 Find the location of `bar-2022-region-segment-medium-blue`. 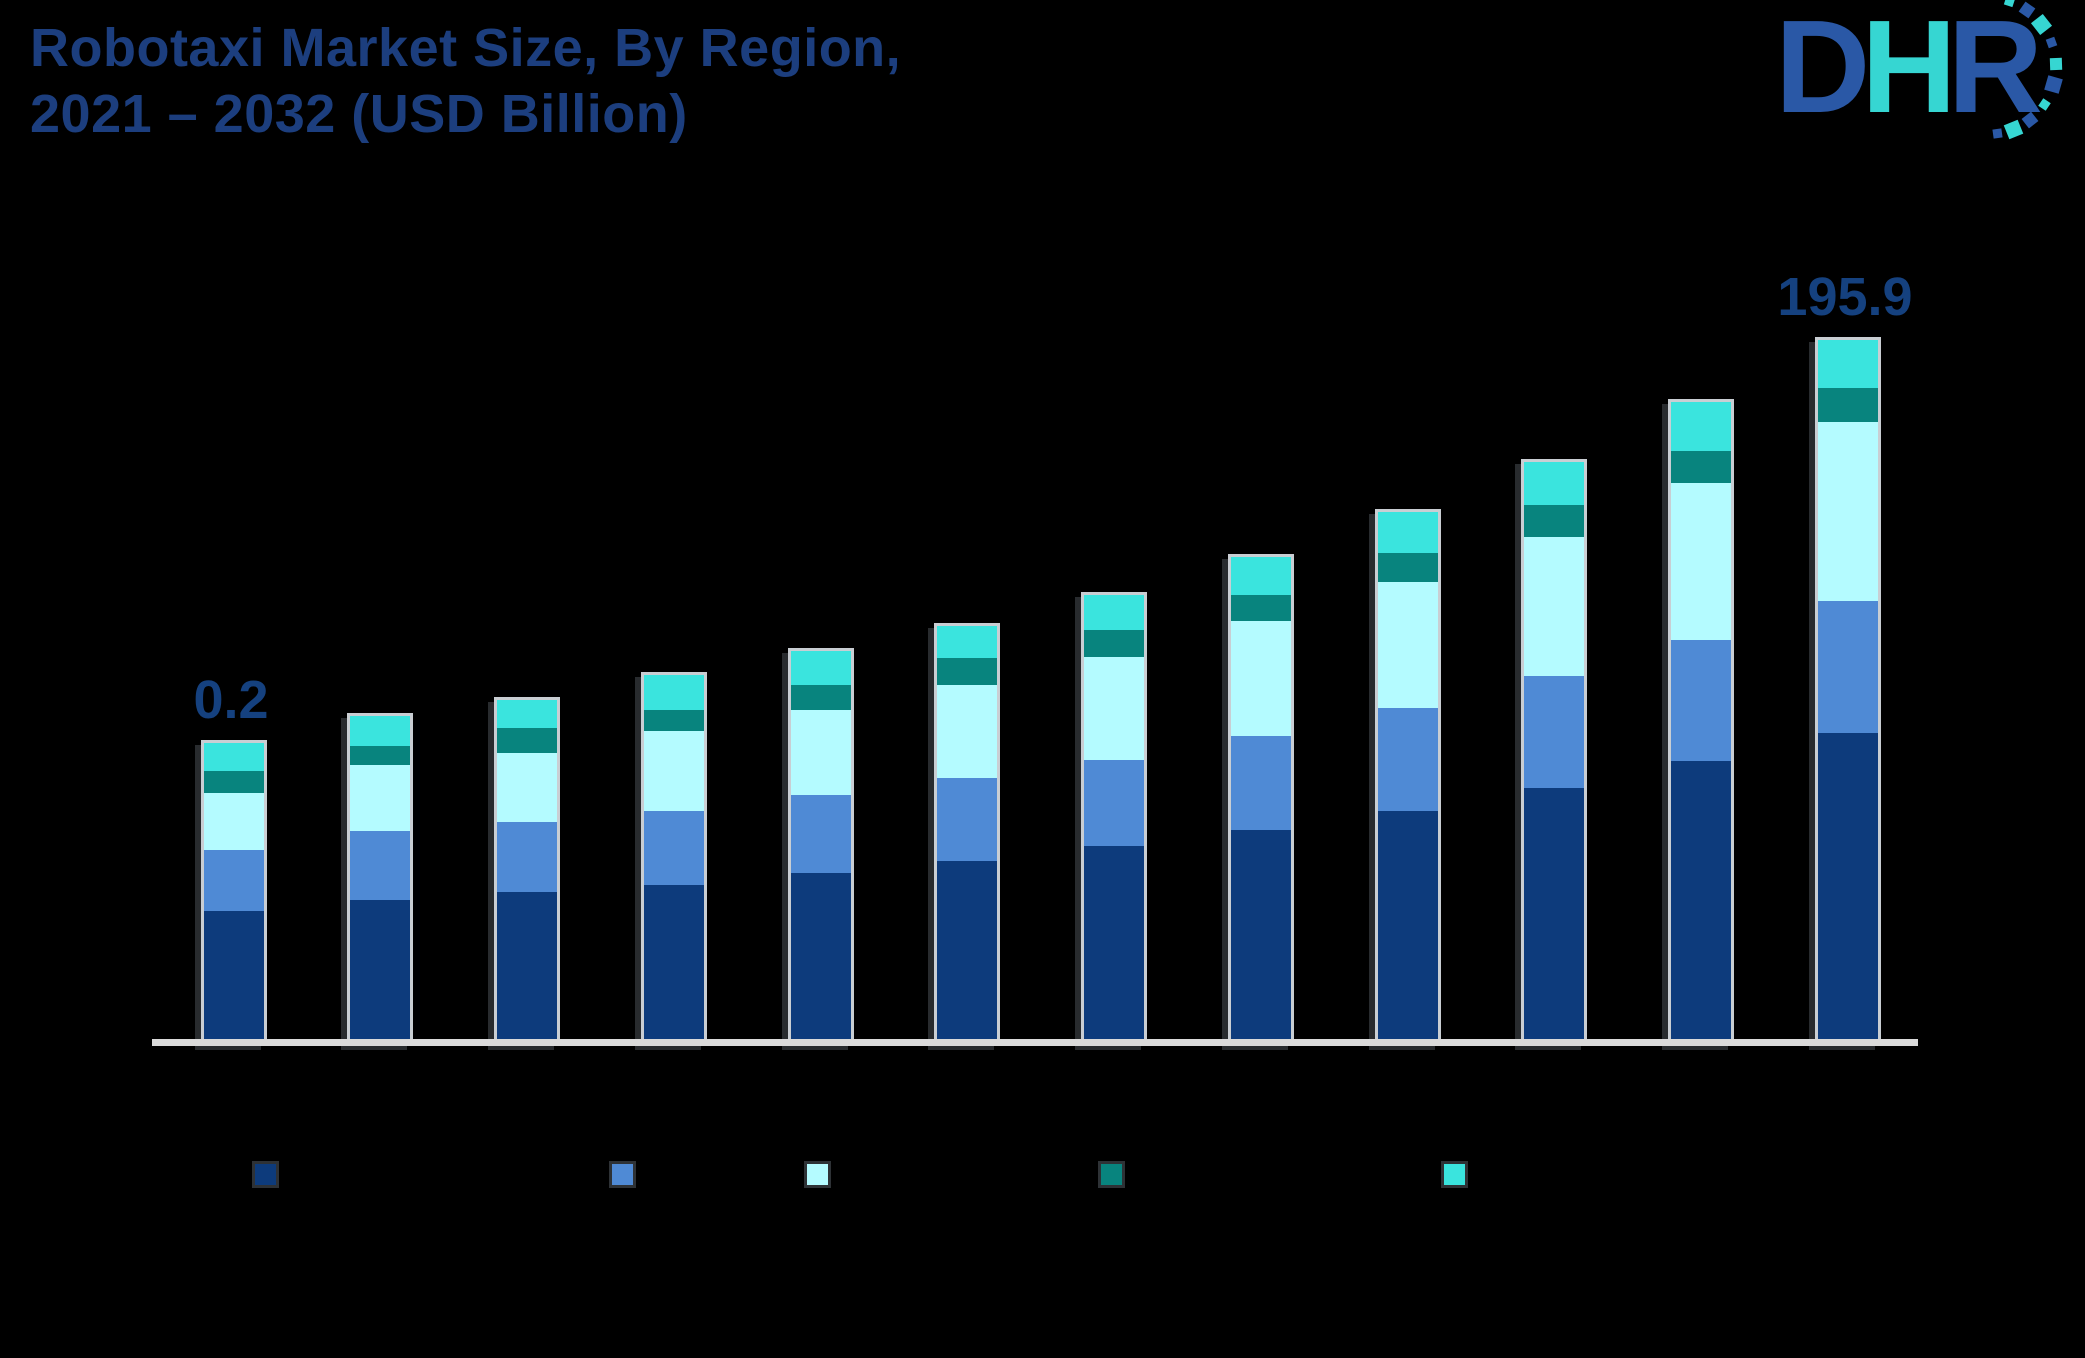

bar-2022-region-segment-medium-blue is located at coordinates (380, 865).